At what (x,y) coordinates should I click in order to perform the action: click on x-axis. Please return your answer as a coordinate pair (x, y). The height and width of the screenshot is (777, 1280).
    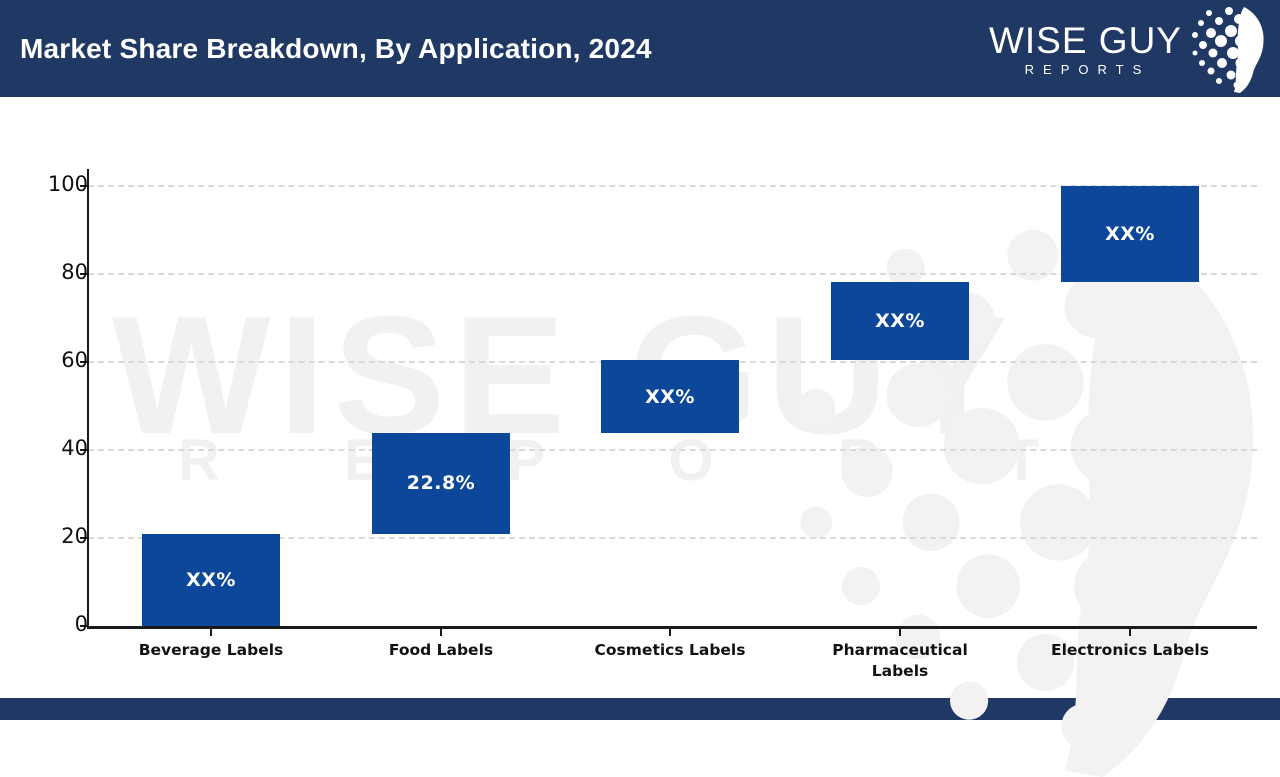
    Looking at the image, I should click on (672, 627).